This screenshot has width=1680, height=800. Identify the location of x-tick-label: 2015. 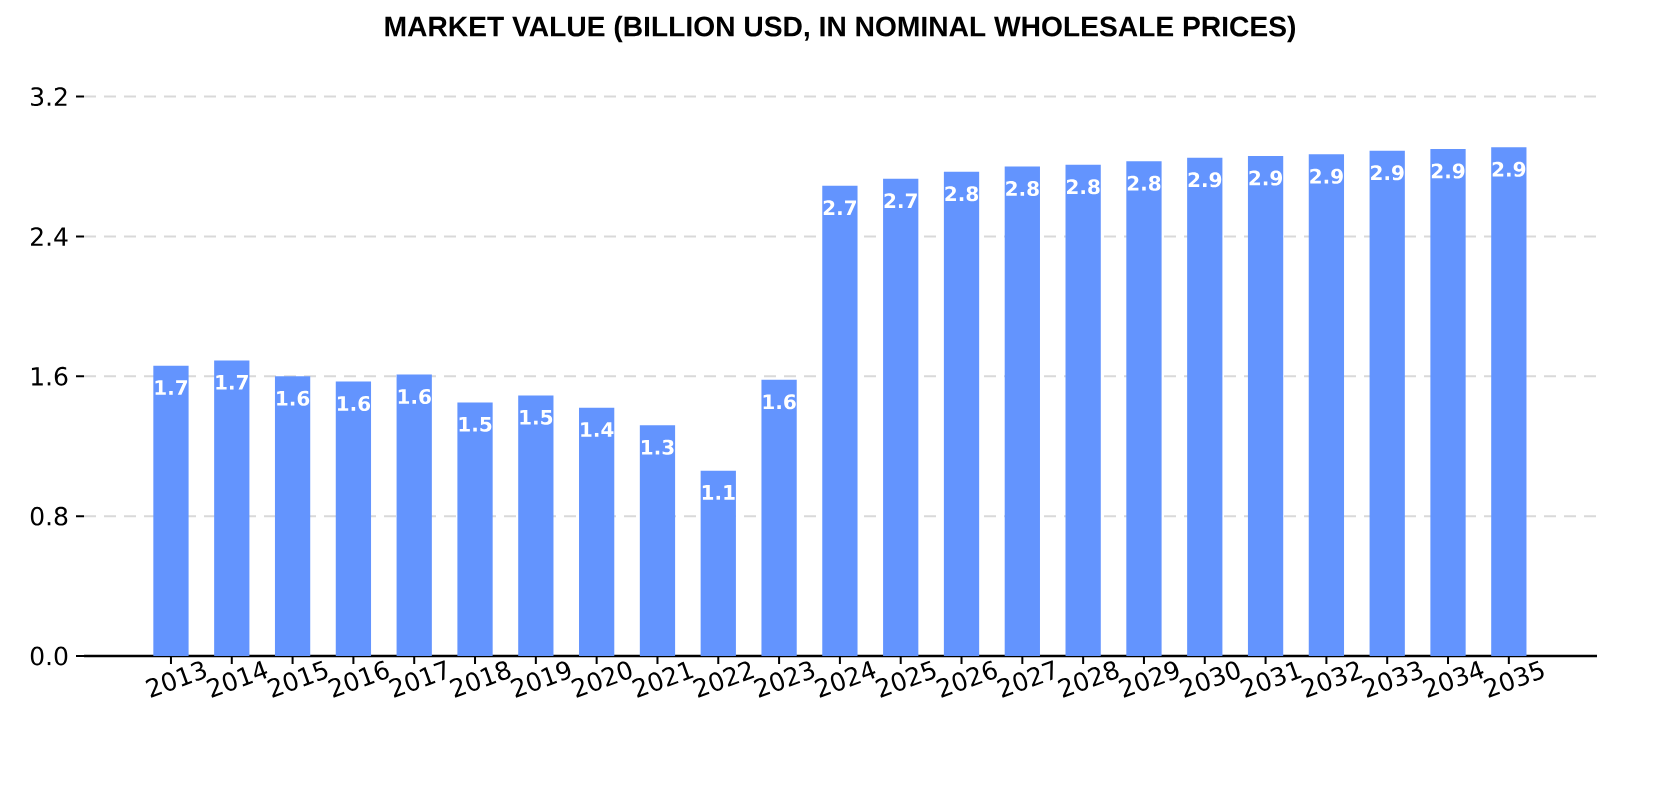
(297, 679).